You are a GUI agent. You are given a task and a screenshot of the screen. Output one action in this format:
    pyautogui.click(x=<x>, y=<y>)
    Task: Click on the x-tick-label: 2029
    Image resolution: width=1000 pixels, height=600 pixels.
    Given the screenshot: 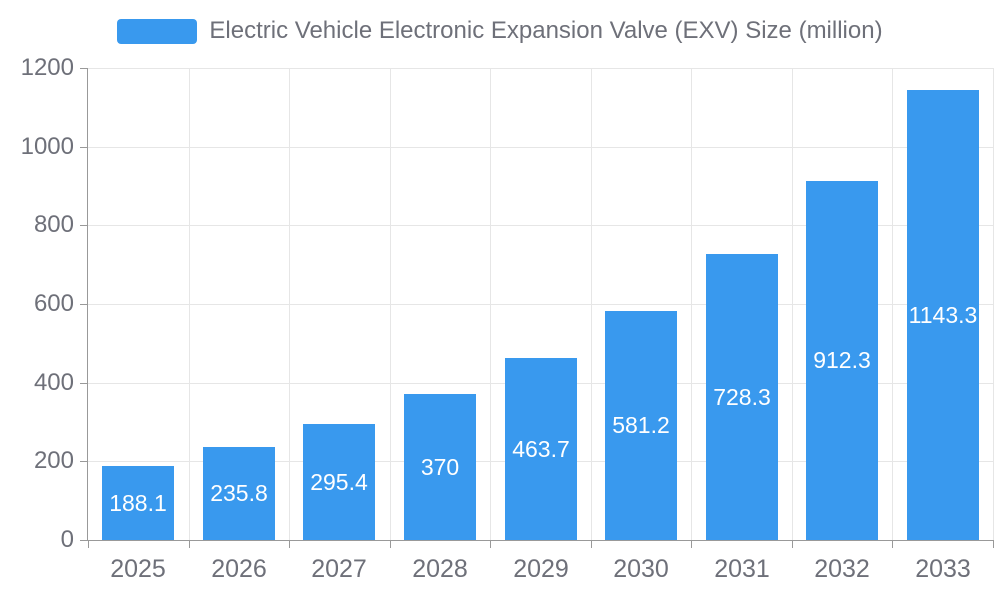 What is the action you would take?
    pyautogui.click(x=541, y=569)
    